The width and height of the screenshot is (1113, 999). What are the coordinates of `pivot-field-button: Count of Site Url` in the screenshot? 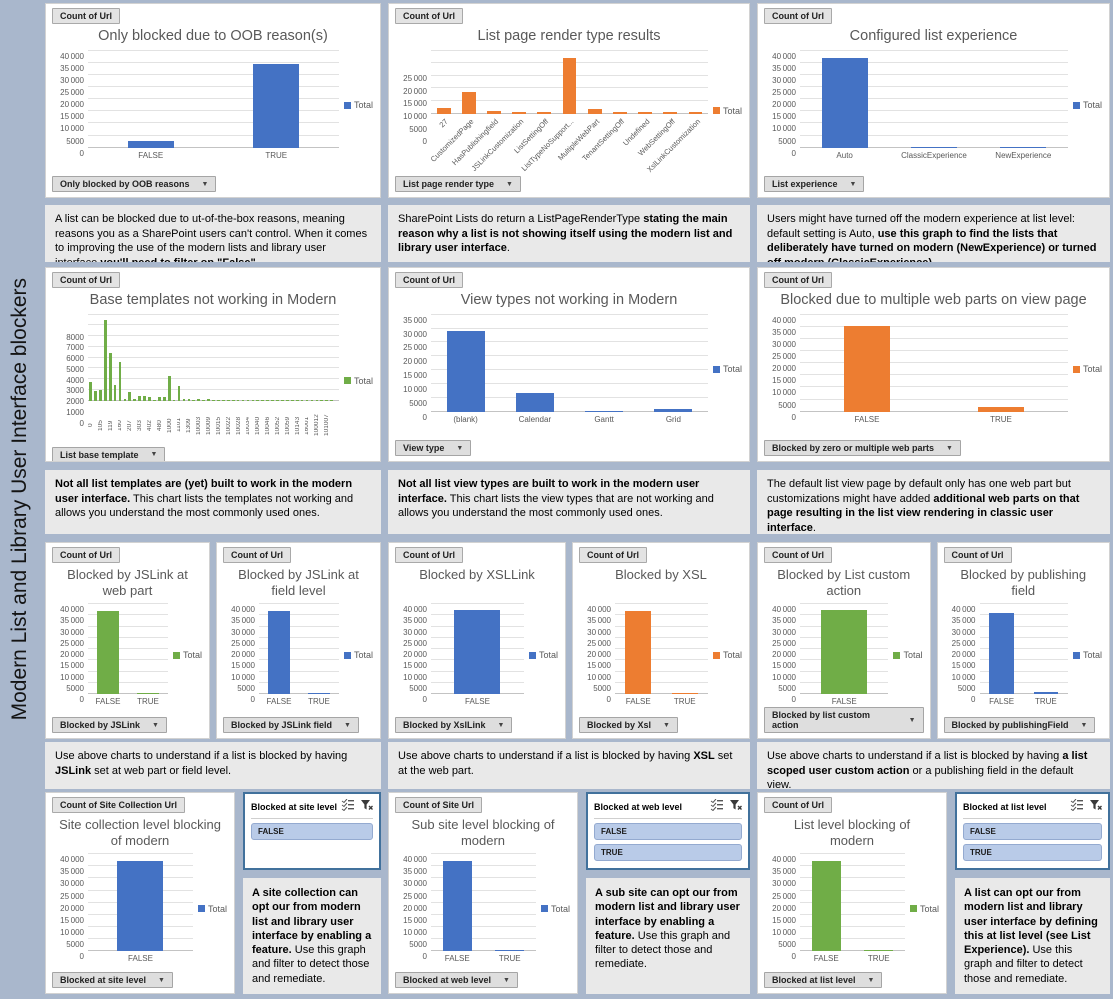 It's located at (438, 805).